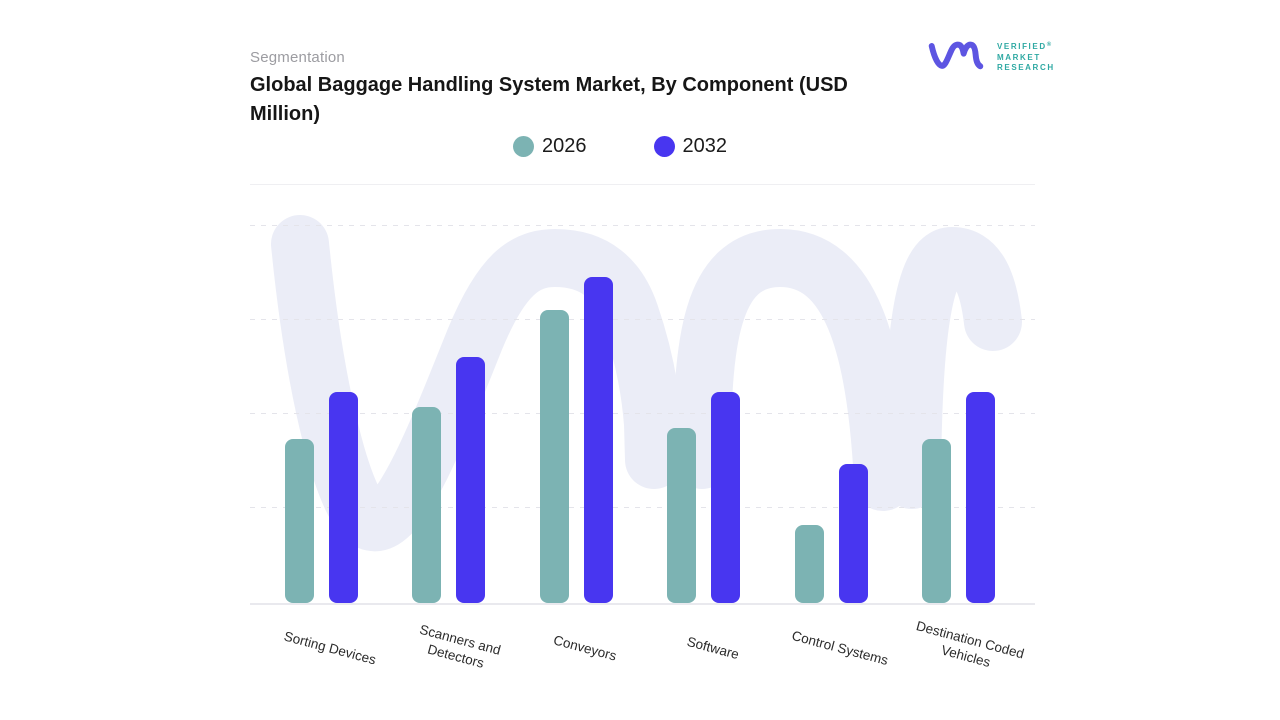 The image size is (1280, 720). Describe the element at coordinates (970, 644) in the screenshot. I see `x-label-destination-coded-vehicles: Destination Coded Vehicles` at that location.